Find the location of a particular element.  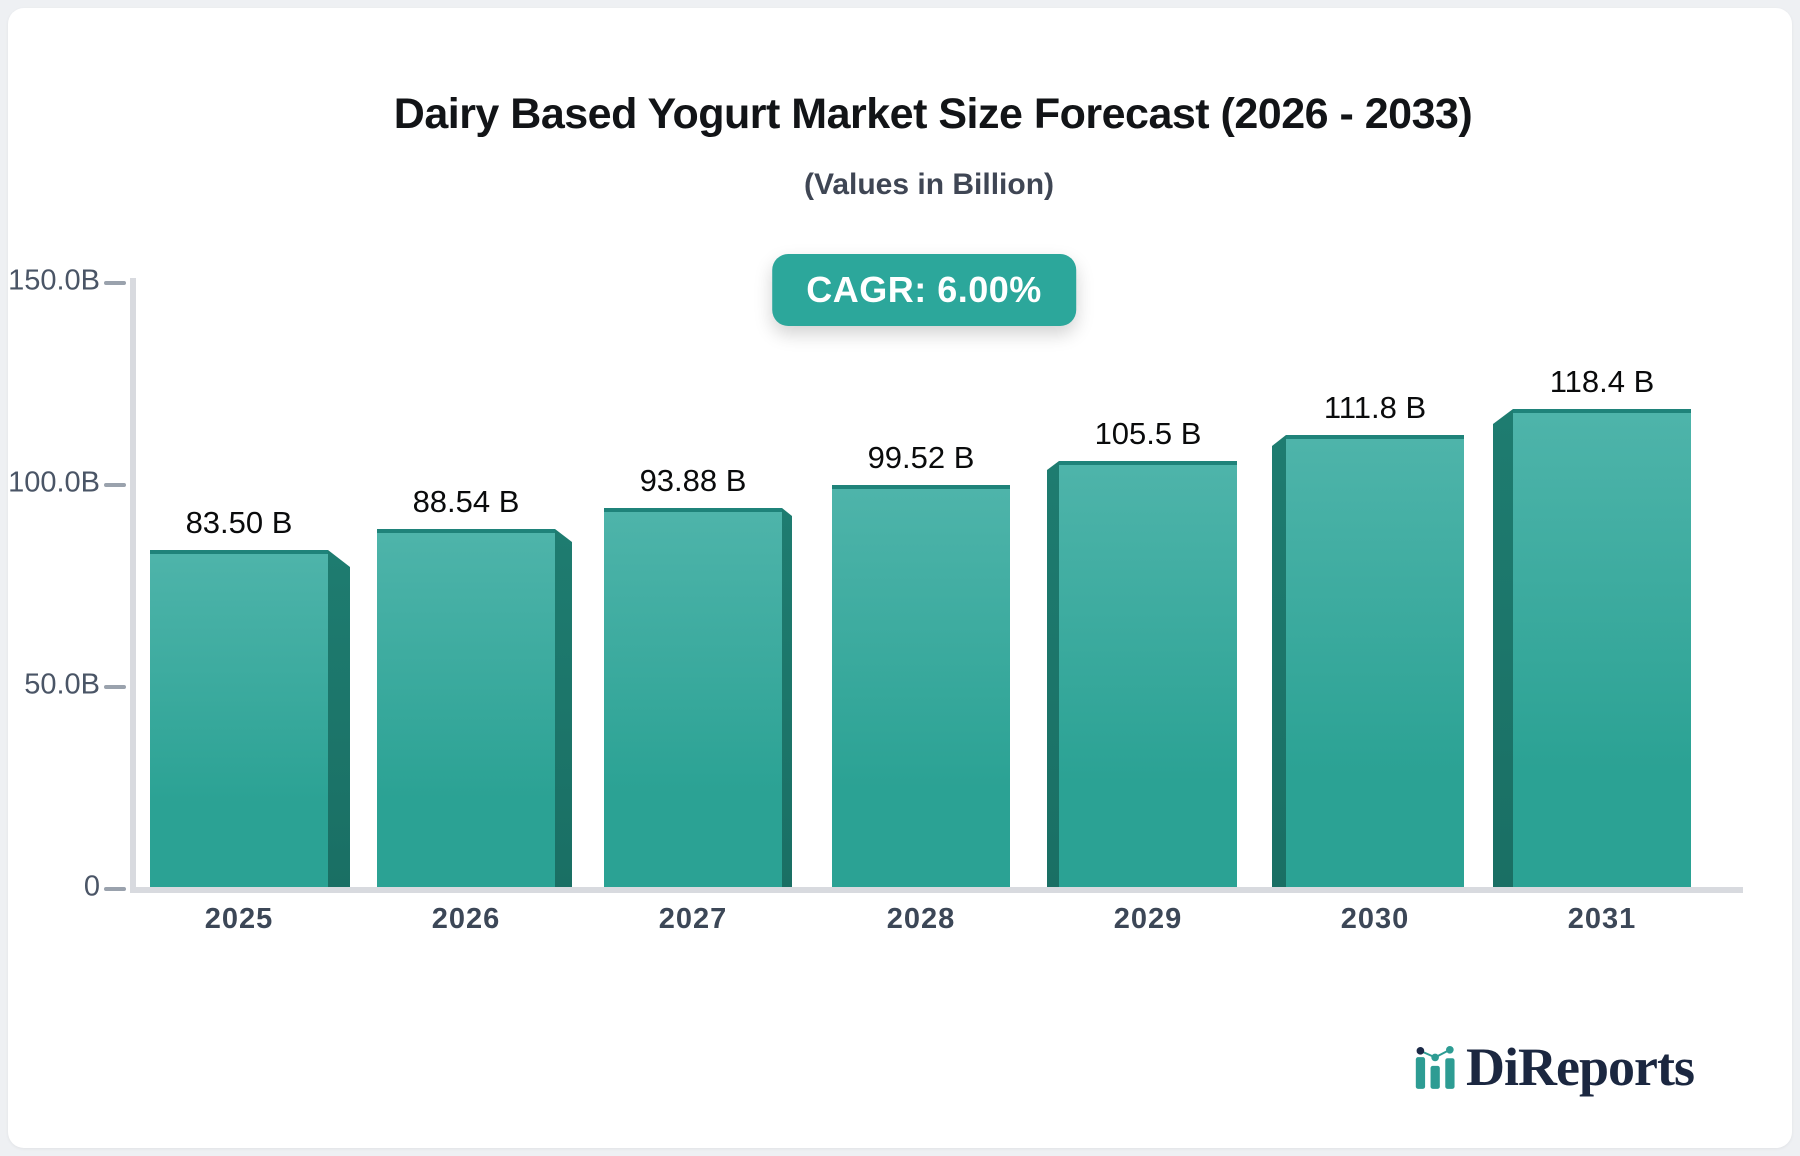

y-axis-line is located at coordinates (133, 585).